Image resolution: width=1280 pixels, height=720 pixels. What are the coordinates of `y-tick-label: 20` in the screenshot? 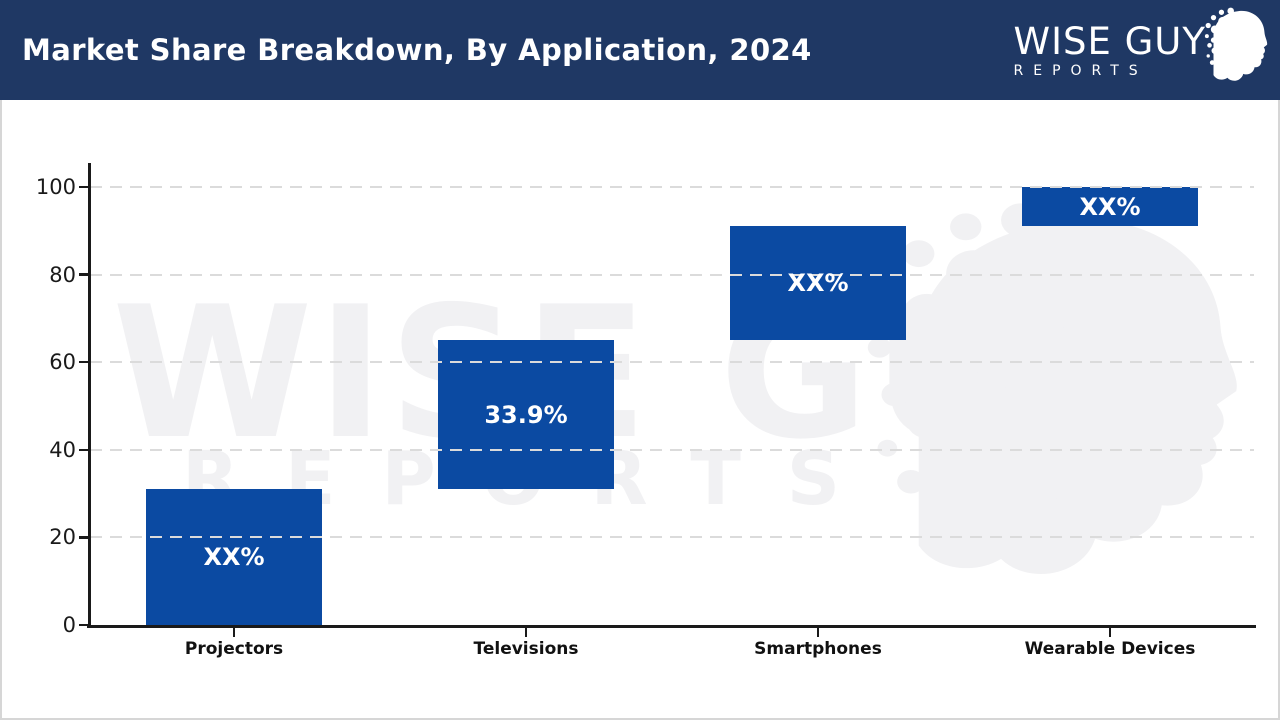 It's located at (62, 537).